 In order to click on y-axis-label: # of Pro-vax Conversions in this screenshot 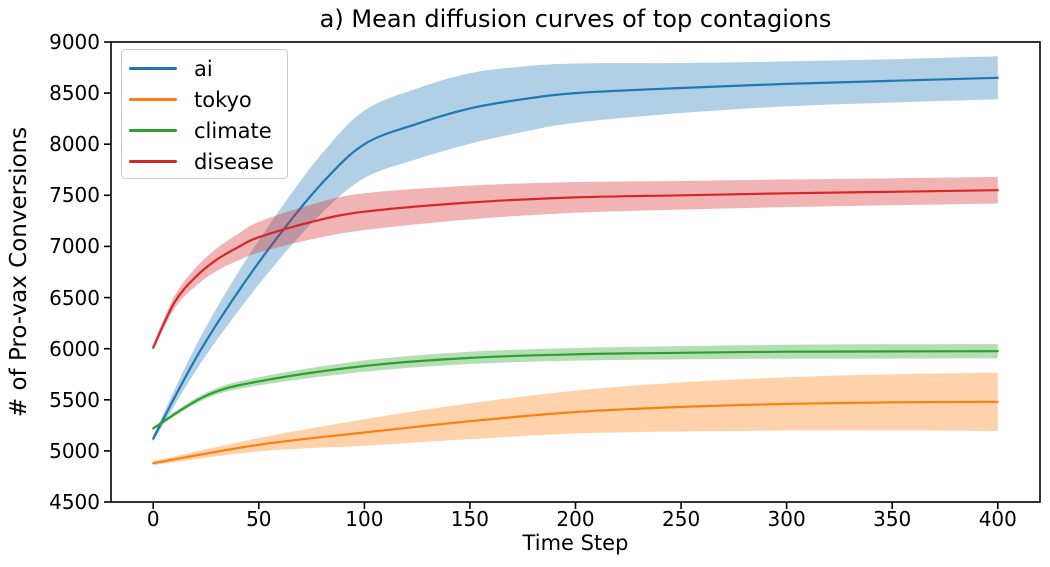, I will do `click(19, 272)`.